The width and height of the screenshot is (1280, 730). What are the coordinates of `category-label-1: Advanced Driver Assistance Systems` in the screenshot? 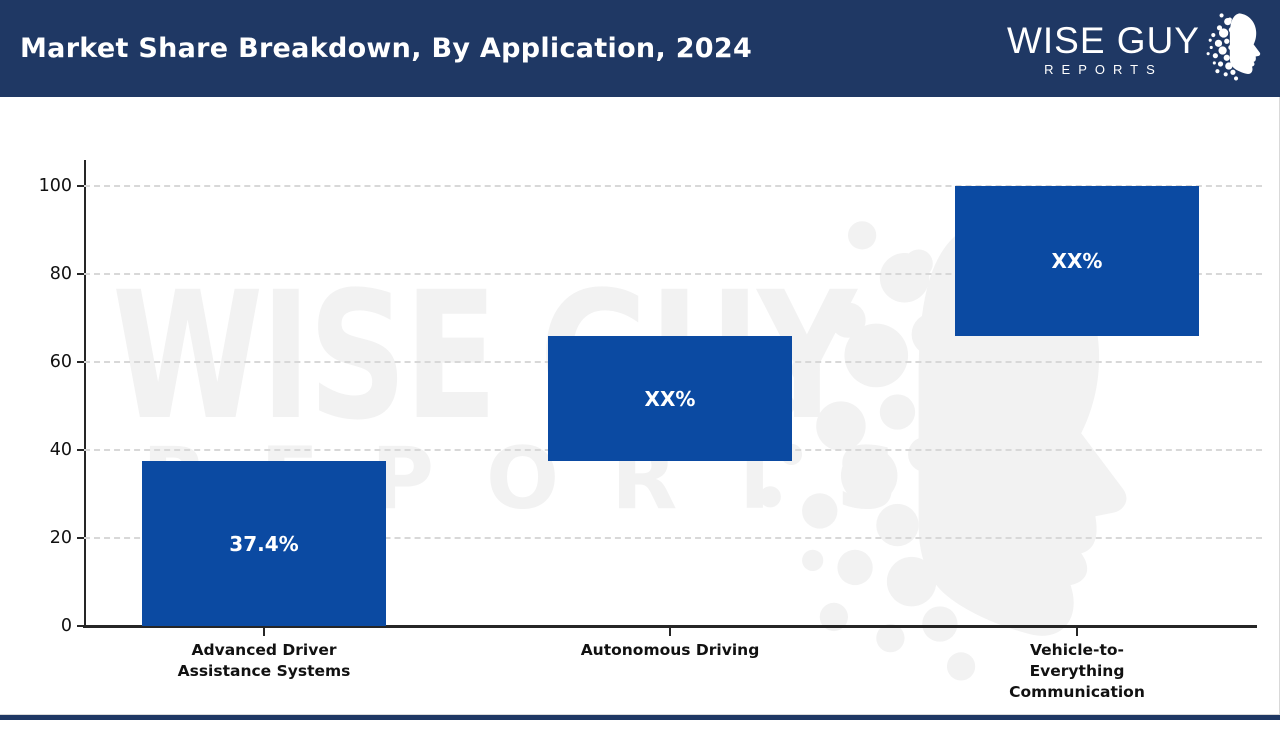 It's located at (264, 661).